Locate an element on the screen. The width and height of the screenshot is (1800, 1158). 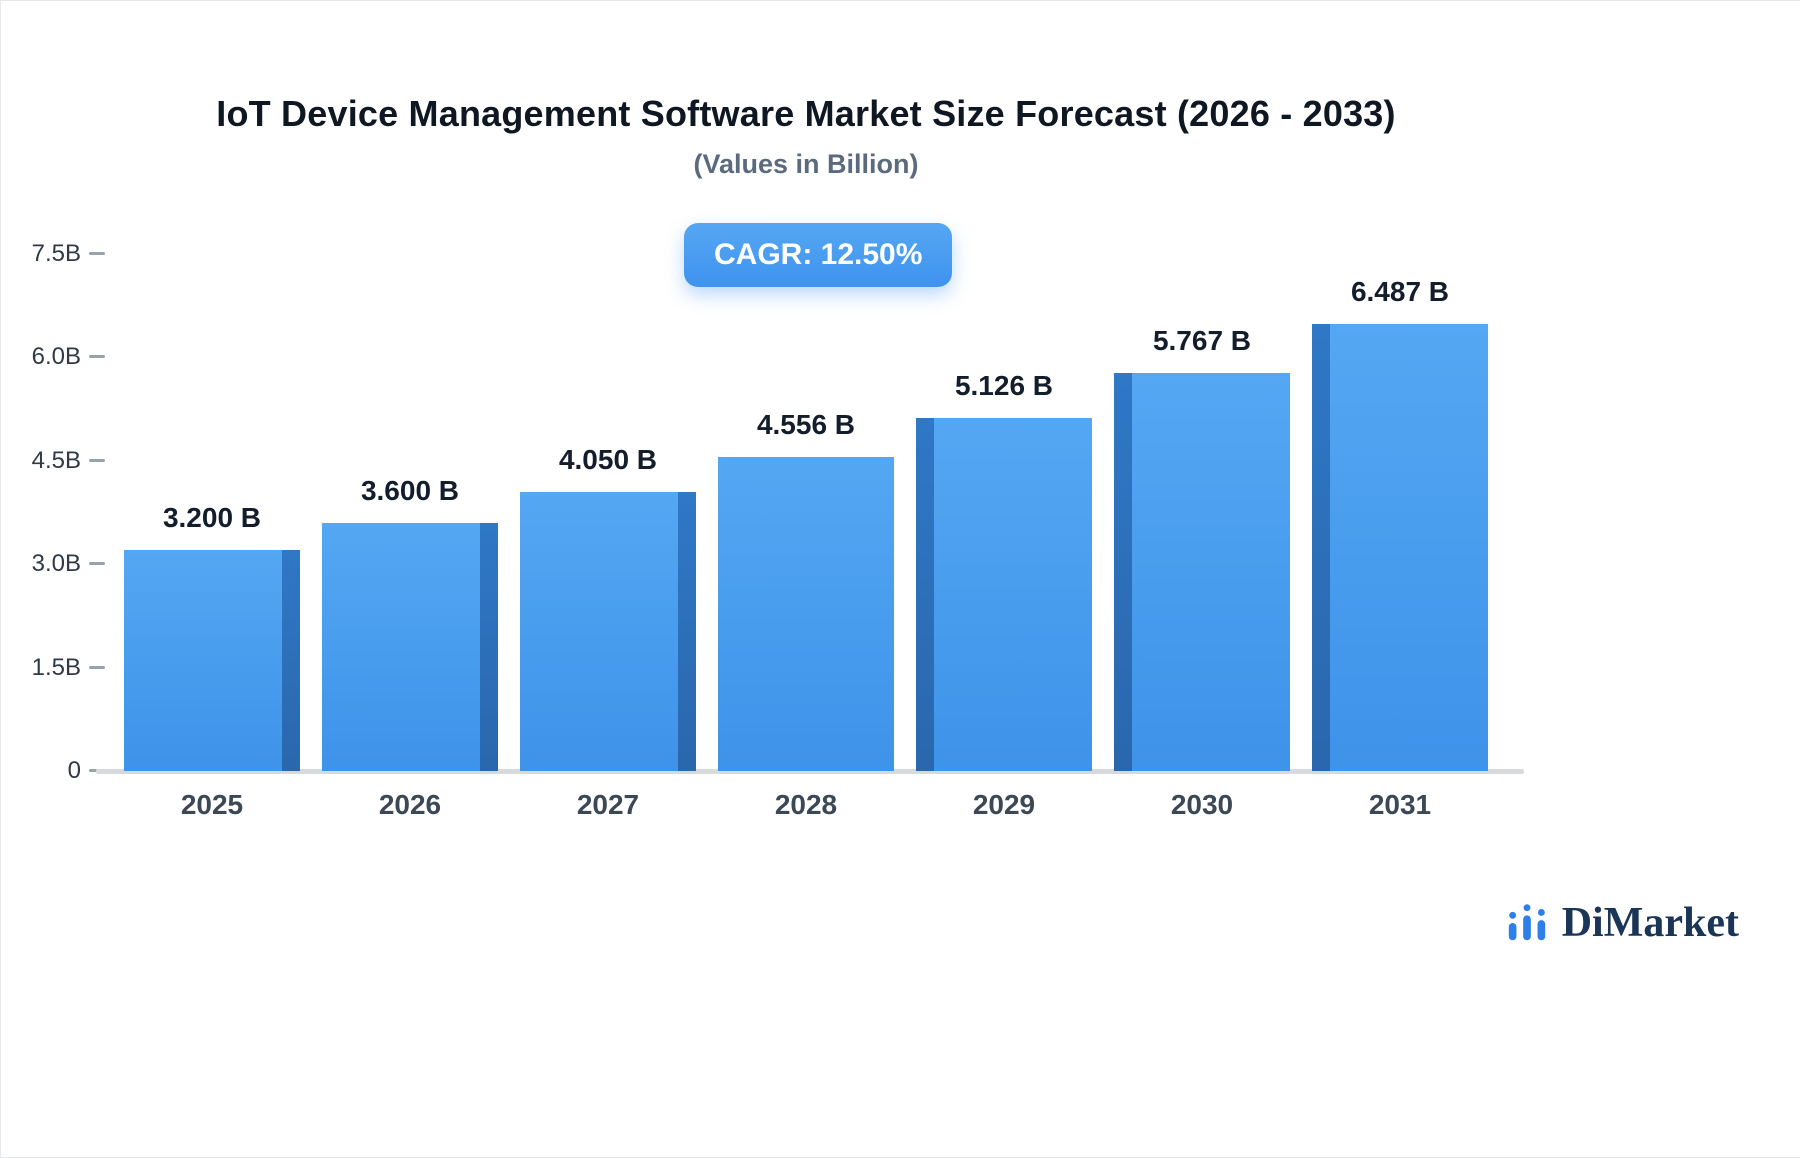
x-tick-label: 2029 is located at coordinates (1004, 804).